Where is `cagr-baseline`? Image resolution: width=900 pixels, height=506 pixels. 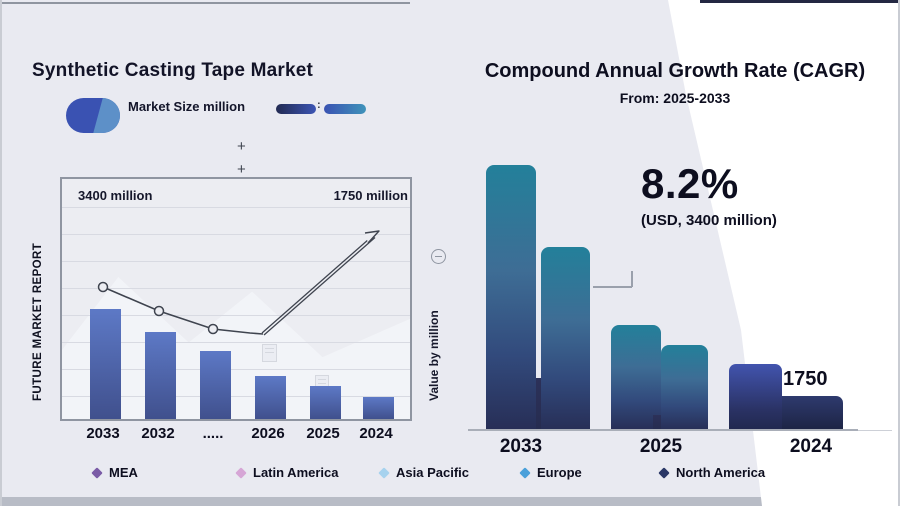 cagr-baseline is located at coordinates (663, 430).